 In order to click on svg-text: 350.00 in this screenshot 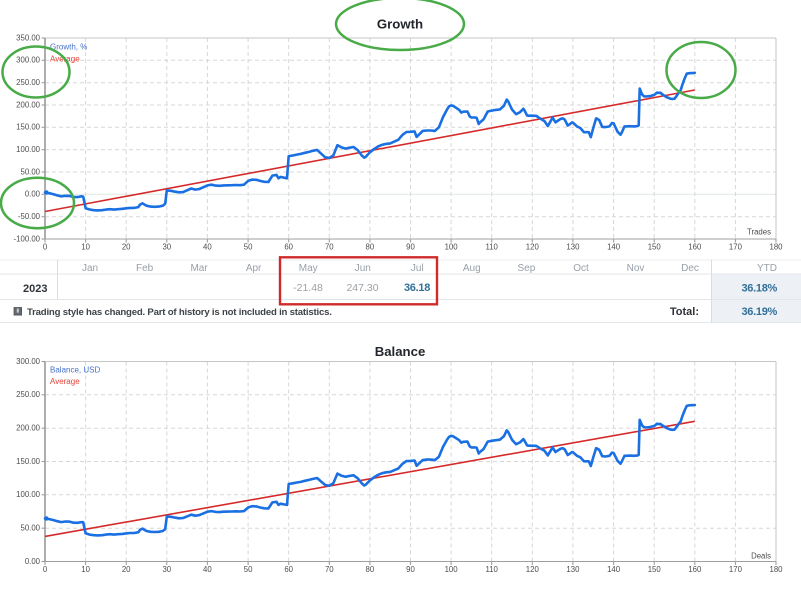, I will do `click(28, 37)`.